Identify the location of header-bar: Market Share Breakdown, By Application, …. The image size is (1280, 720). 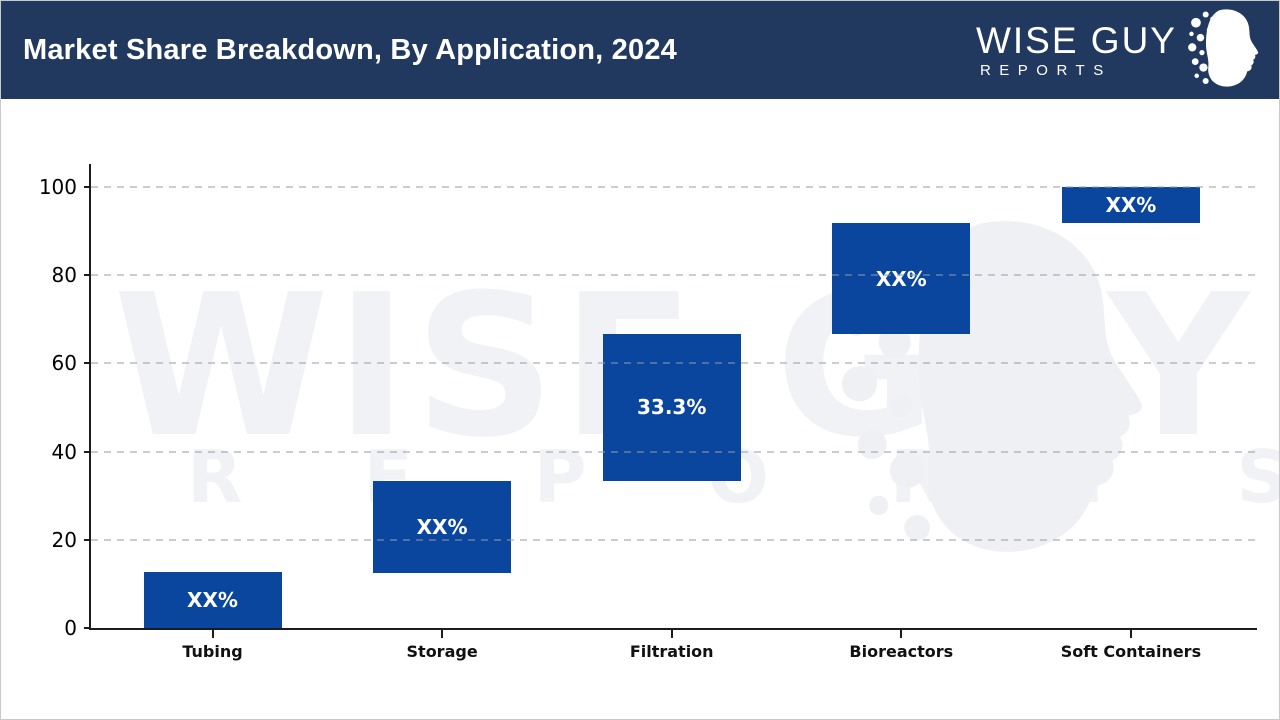
(640, 50).